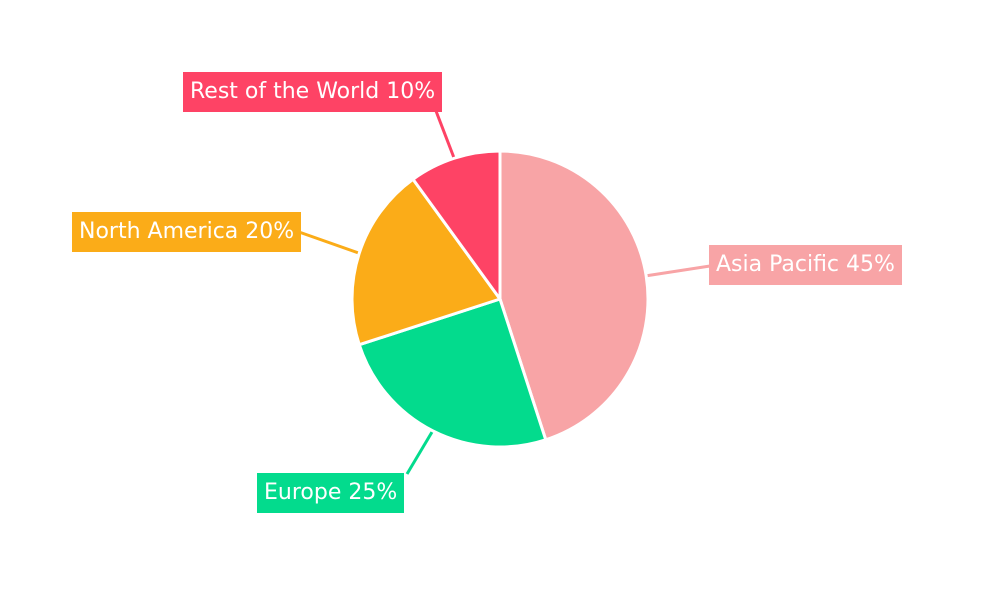  Describe the element at coordinates (574, 295) in the screenshot. I see `pie-slice-asia-pacific` at that location.